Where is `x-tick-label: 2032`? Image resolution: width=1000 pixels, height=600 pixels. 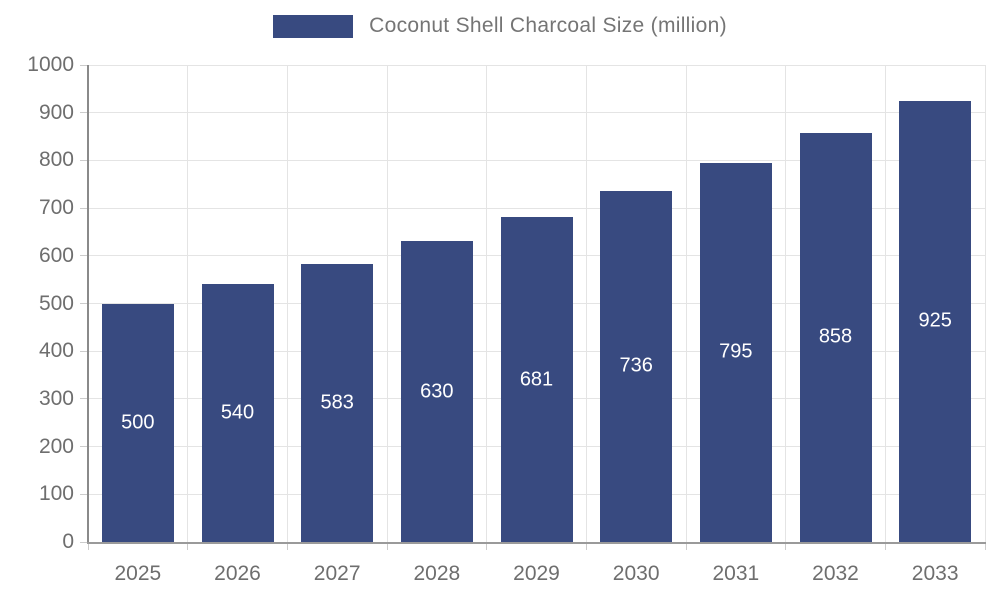
x-tick-label: 2032 is located at coordinates (835, 573).